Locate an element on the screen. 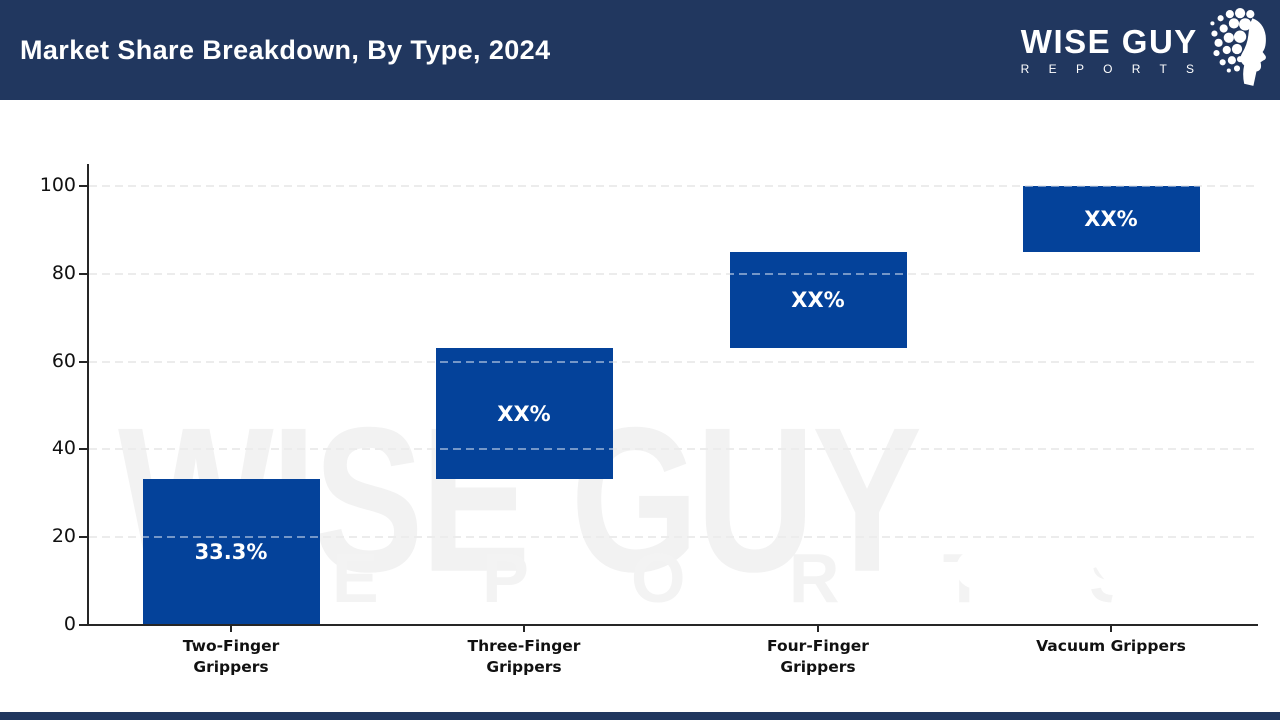  logo-head-icon is located at coordinates (1238, 47).